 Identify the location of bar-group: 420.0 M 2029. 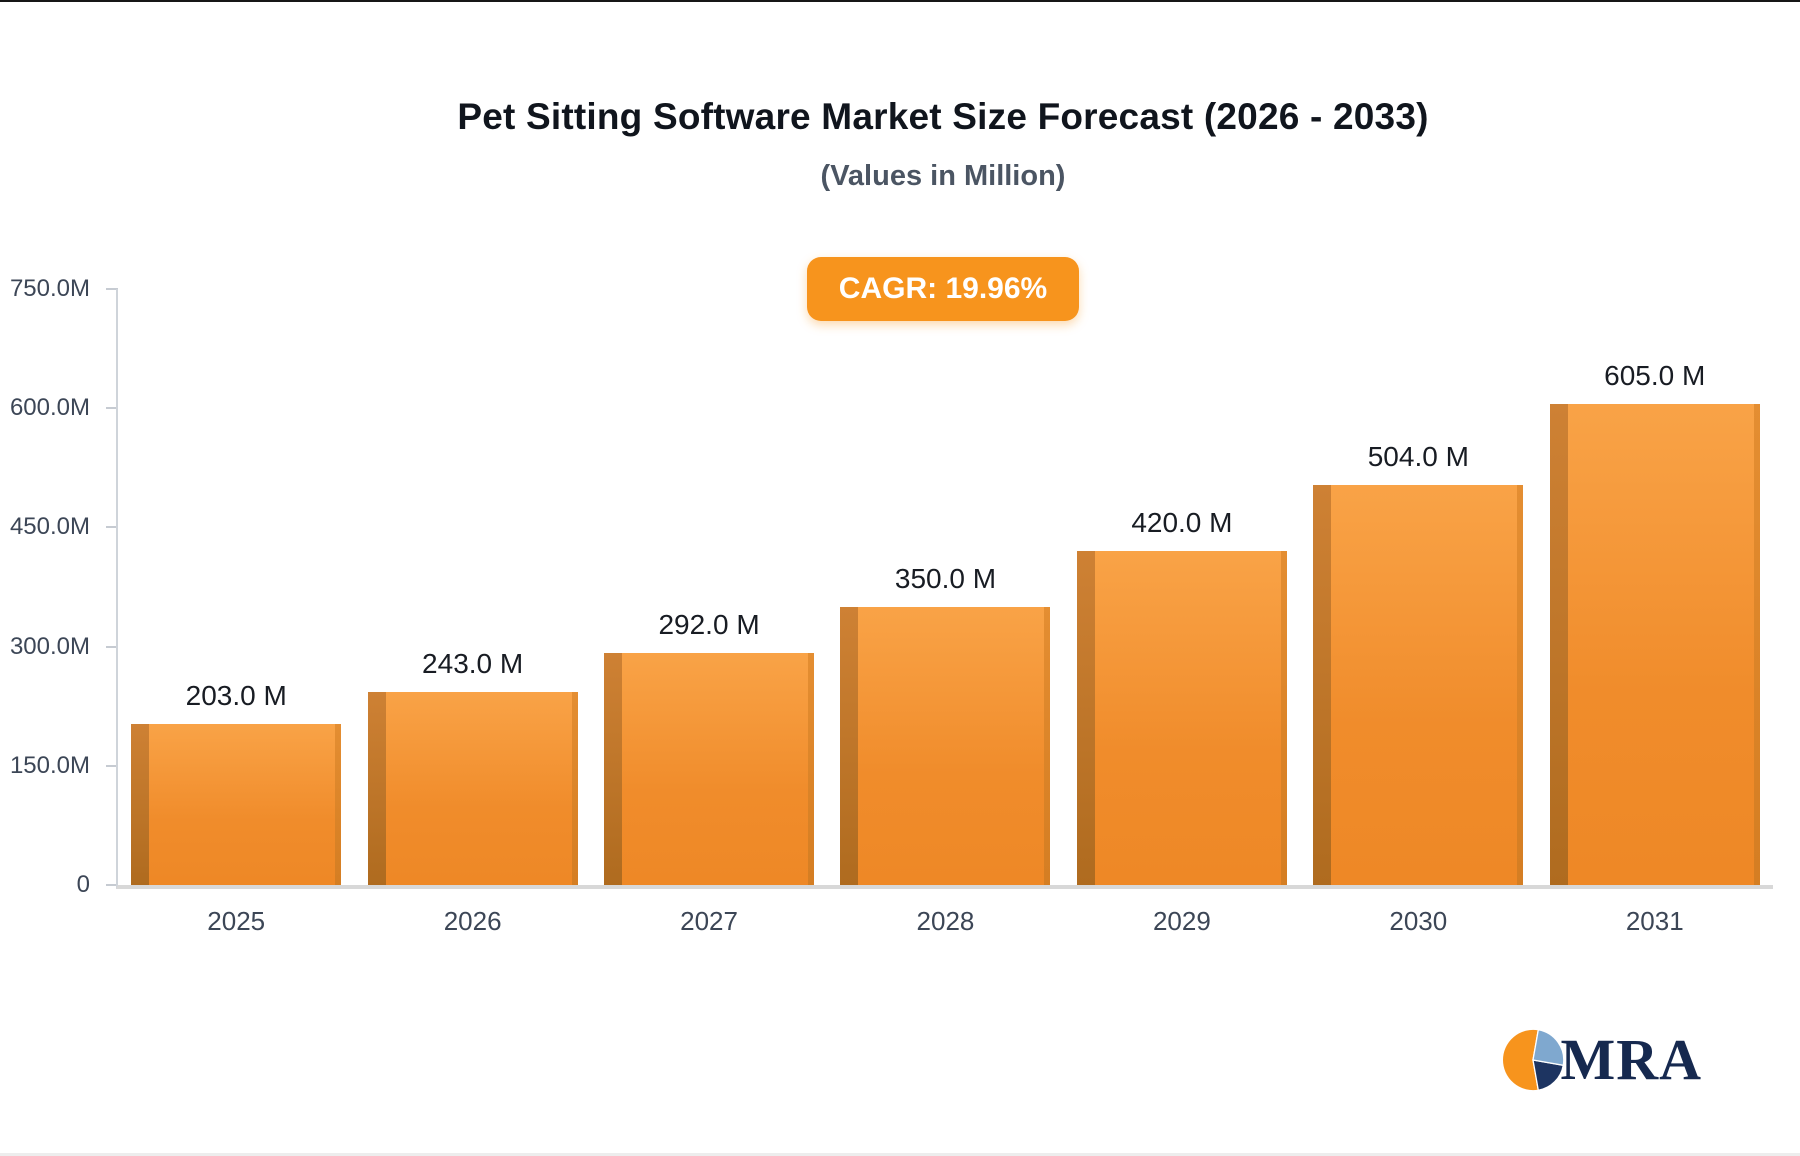
(1182, 612).